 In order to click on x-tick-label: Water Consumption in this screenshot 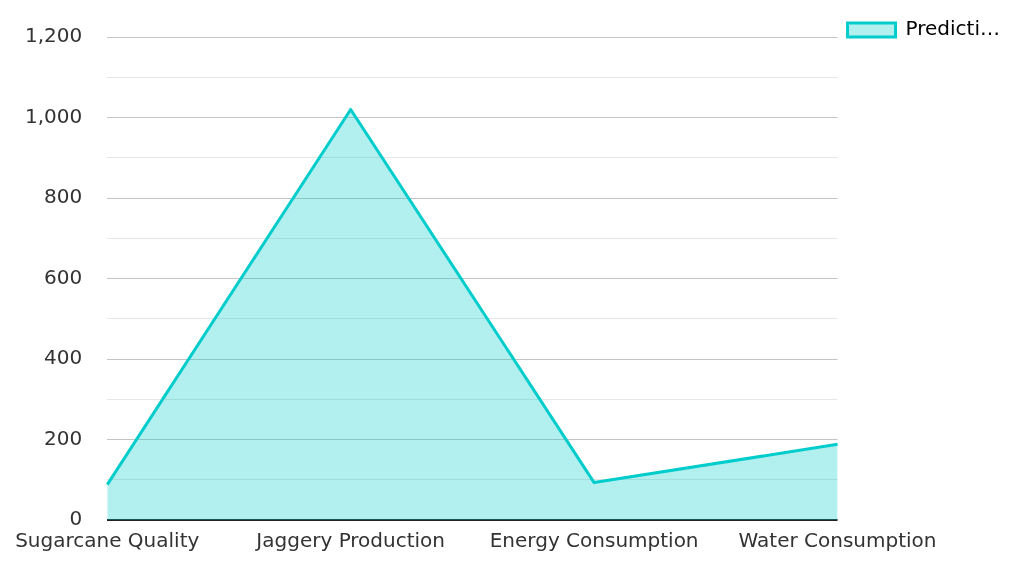, I will do `click(837, 540)`.